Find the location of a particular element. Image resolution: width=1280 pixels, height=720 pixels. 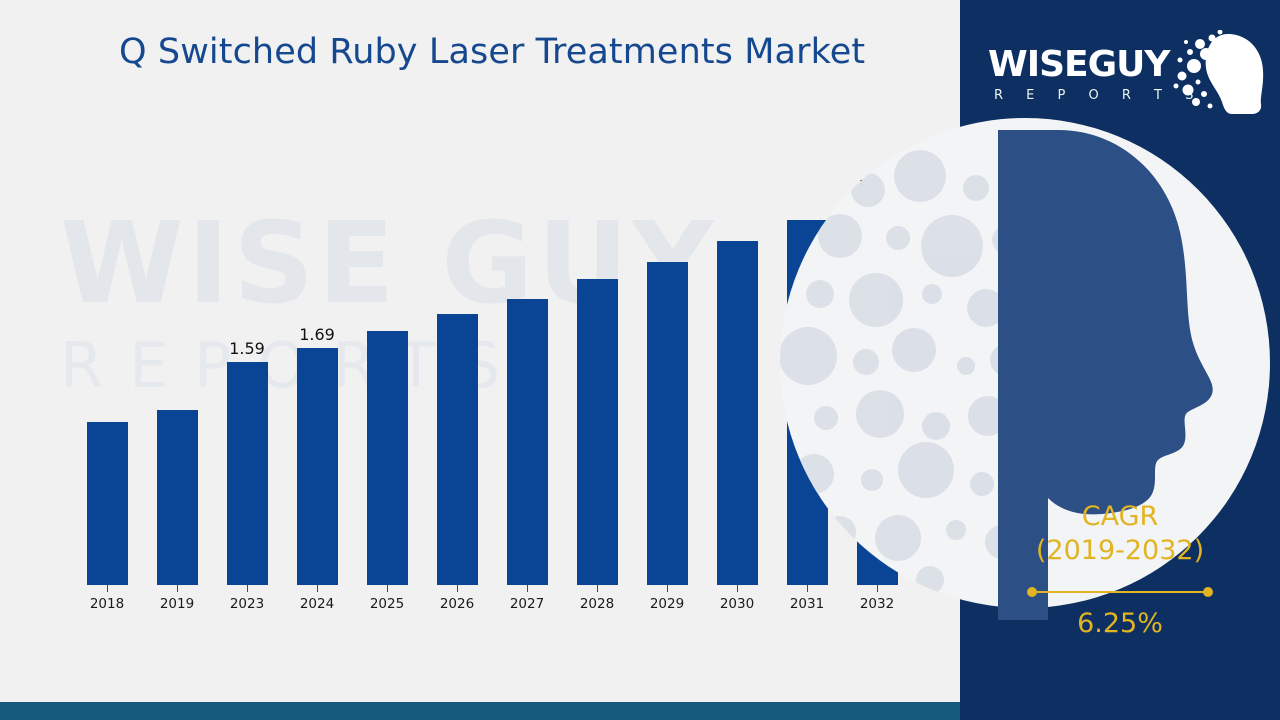

x-tick: 2027 is located at coordinates (527, 604).